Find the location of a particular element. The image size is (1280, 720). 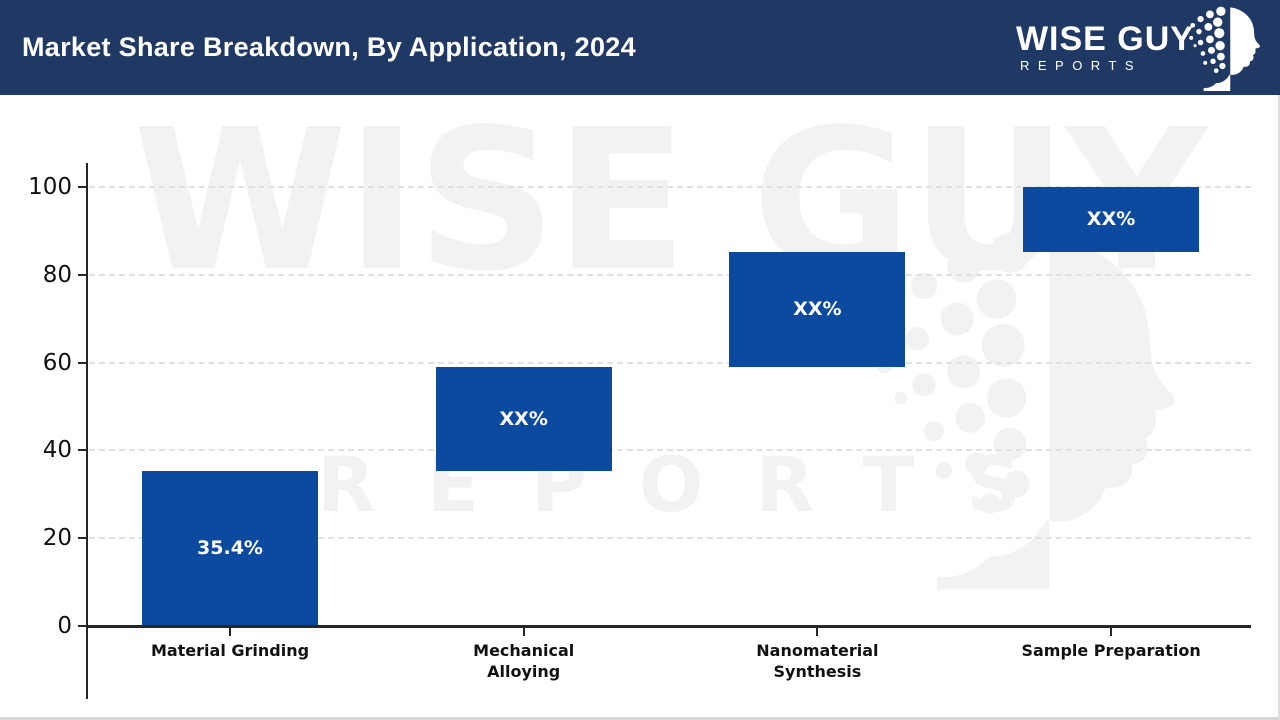

x-axis-spine is located at coordinates (668, 626).